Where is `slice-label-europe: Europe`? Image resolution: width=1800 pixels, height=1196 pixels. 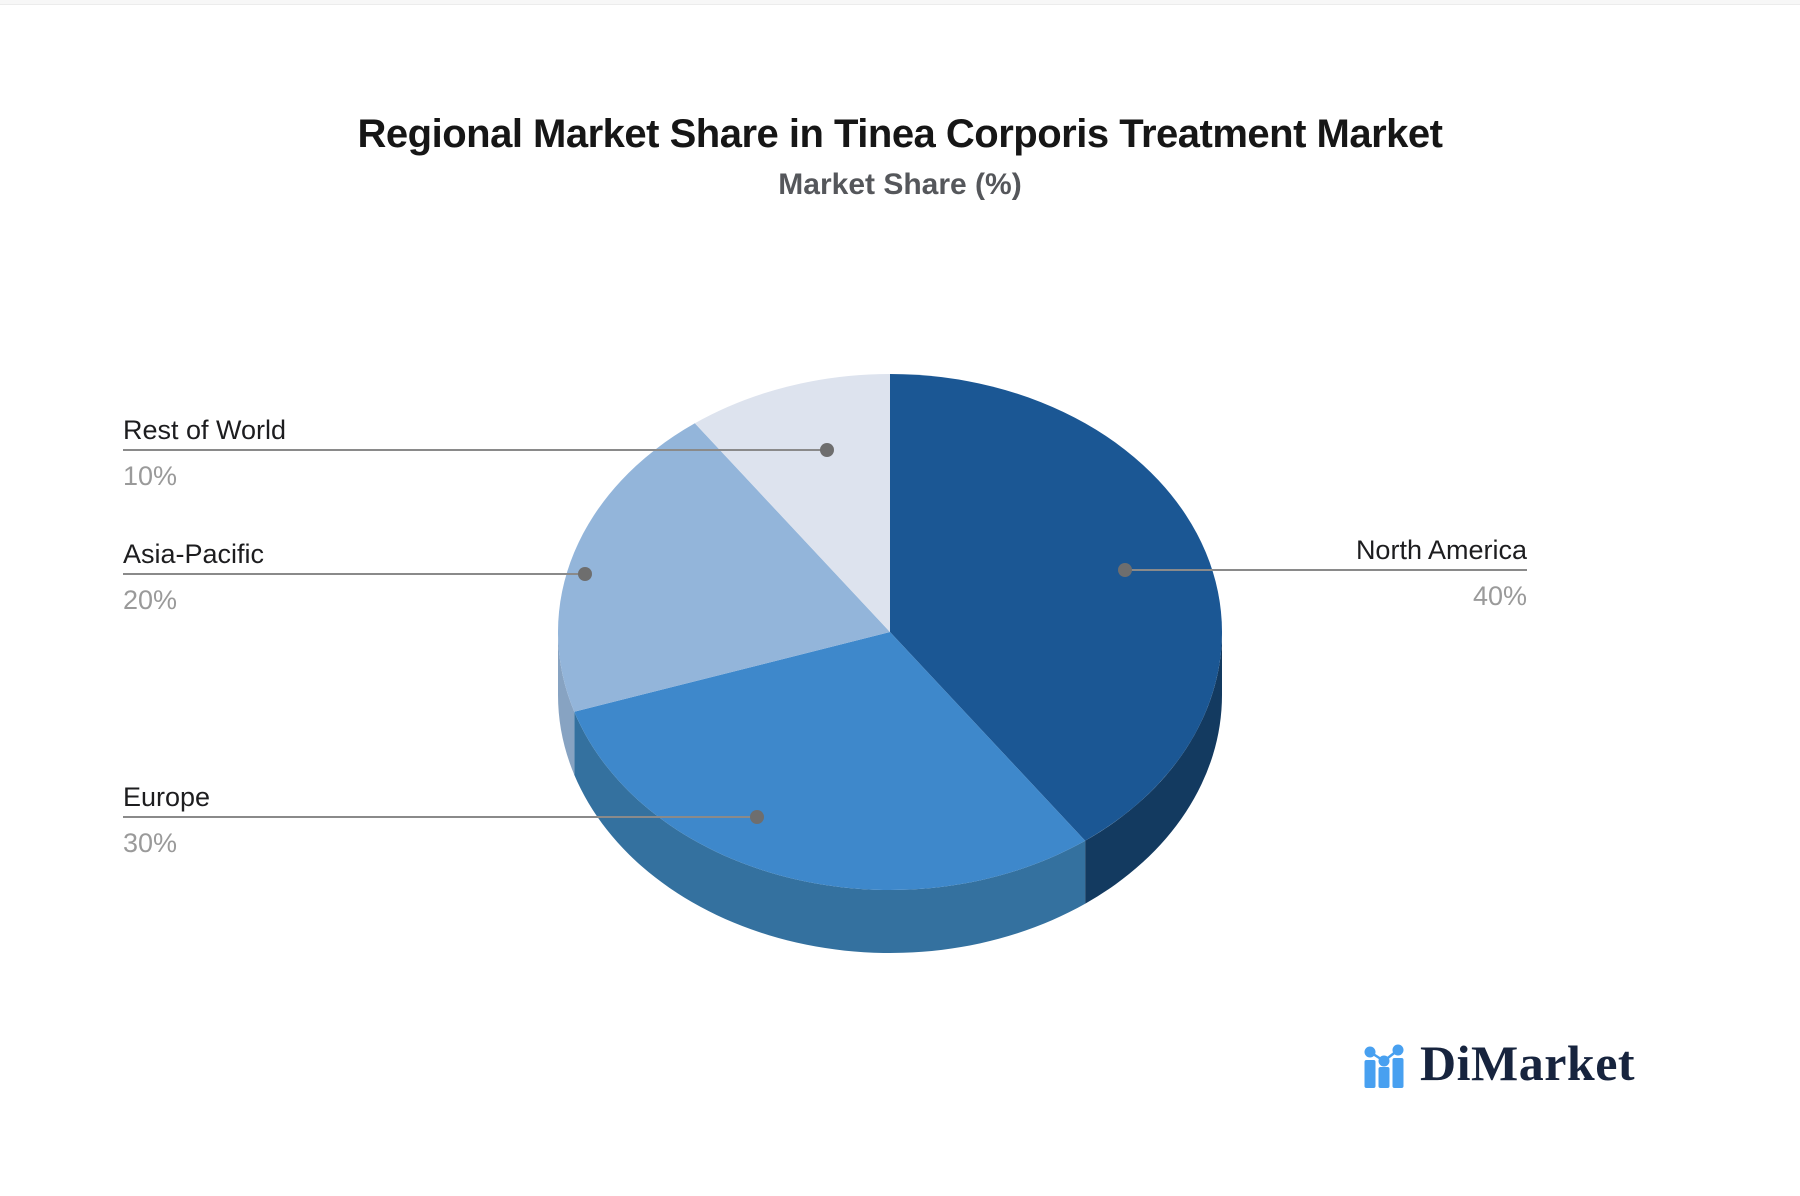
slice-label-europe: Europe is located at coordinates (166, 797).